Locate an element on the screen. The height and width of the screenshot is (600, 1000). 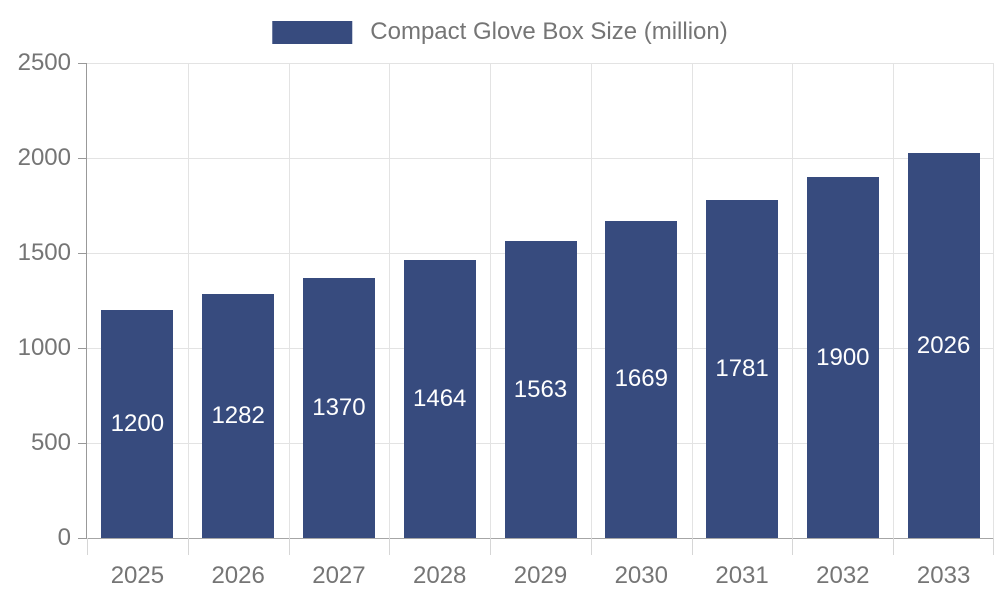
bar-value-label: 1370 is located at coordinates (339, 407).